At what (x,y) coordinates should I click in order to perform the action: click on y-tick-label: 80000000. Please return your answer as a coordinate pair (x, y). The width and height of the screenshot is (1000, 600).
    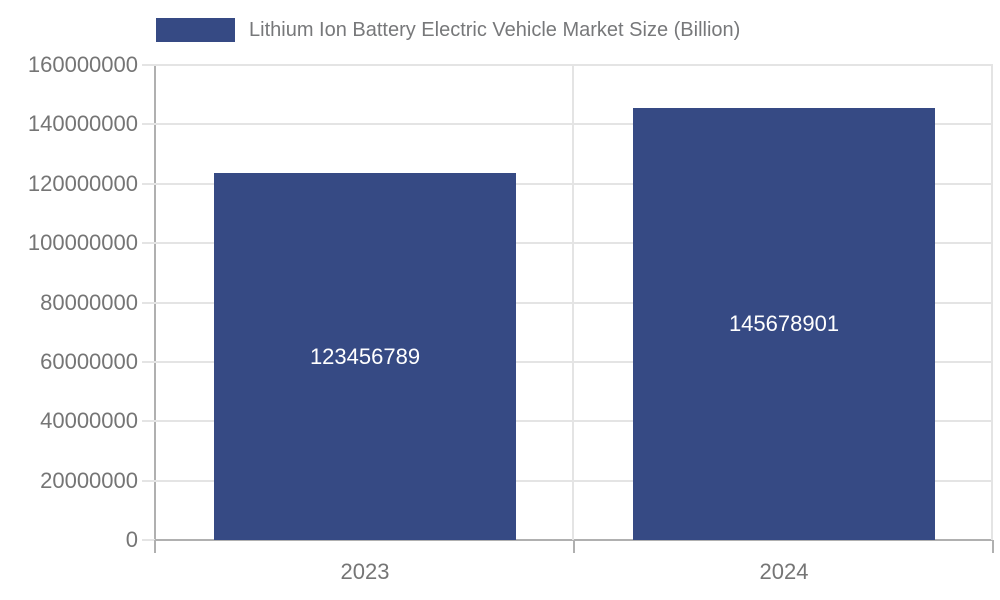
    Looking at the image, I should click on (89, 302).